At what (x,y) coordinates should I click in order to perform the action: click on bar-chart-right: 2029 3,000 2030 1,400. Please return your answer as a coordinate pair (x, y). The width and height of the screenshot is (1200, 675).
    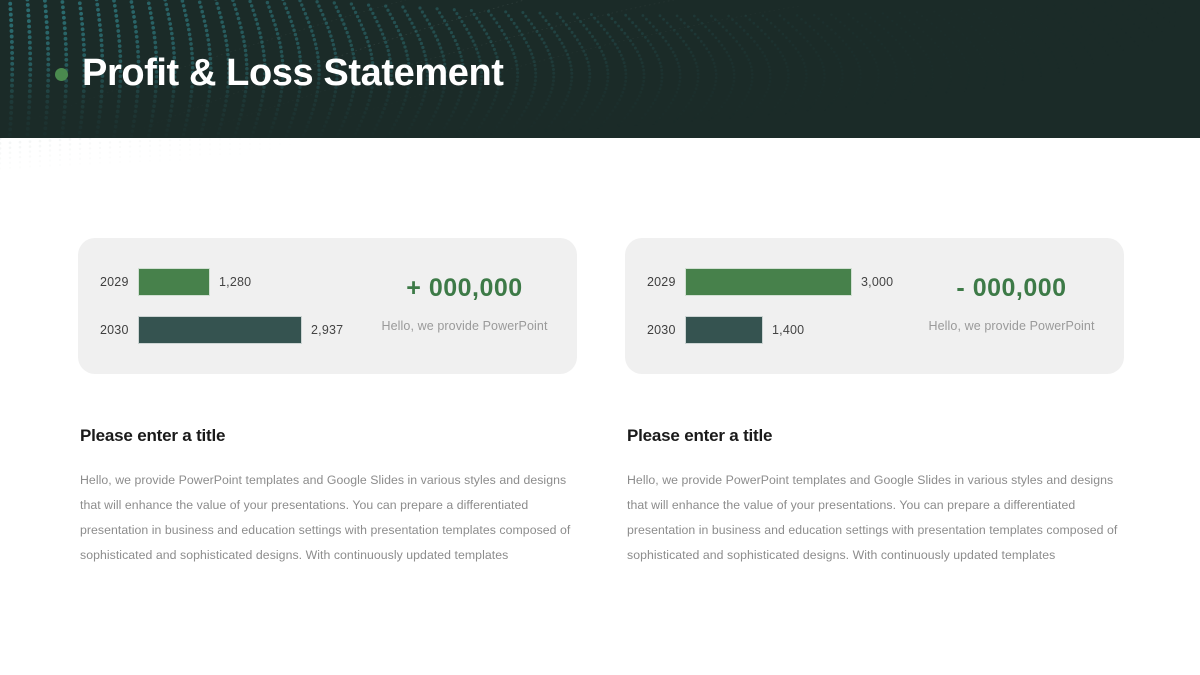
    Looking at the image, I should click on (771, 306).